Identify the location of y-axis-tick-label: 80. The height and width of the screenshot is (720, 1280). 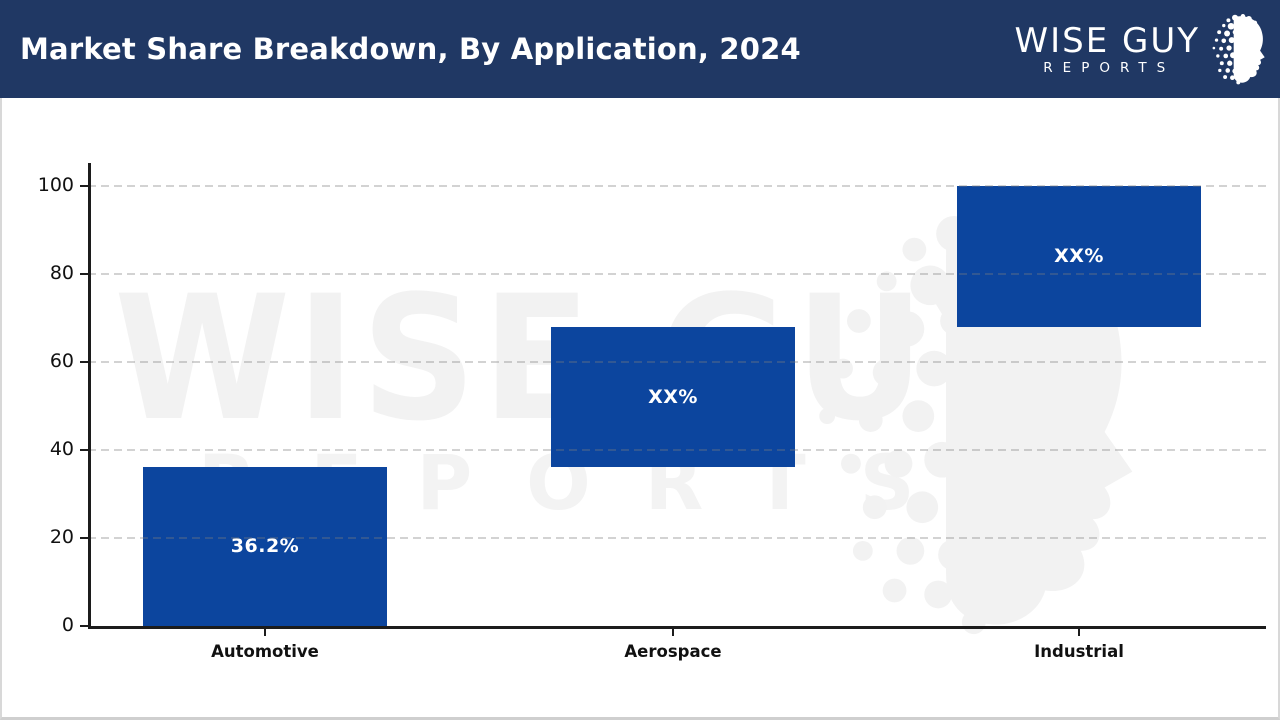
(61, 273).